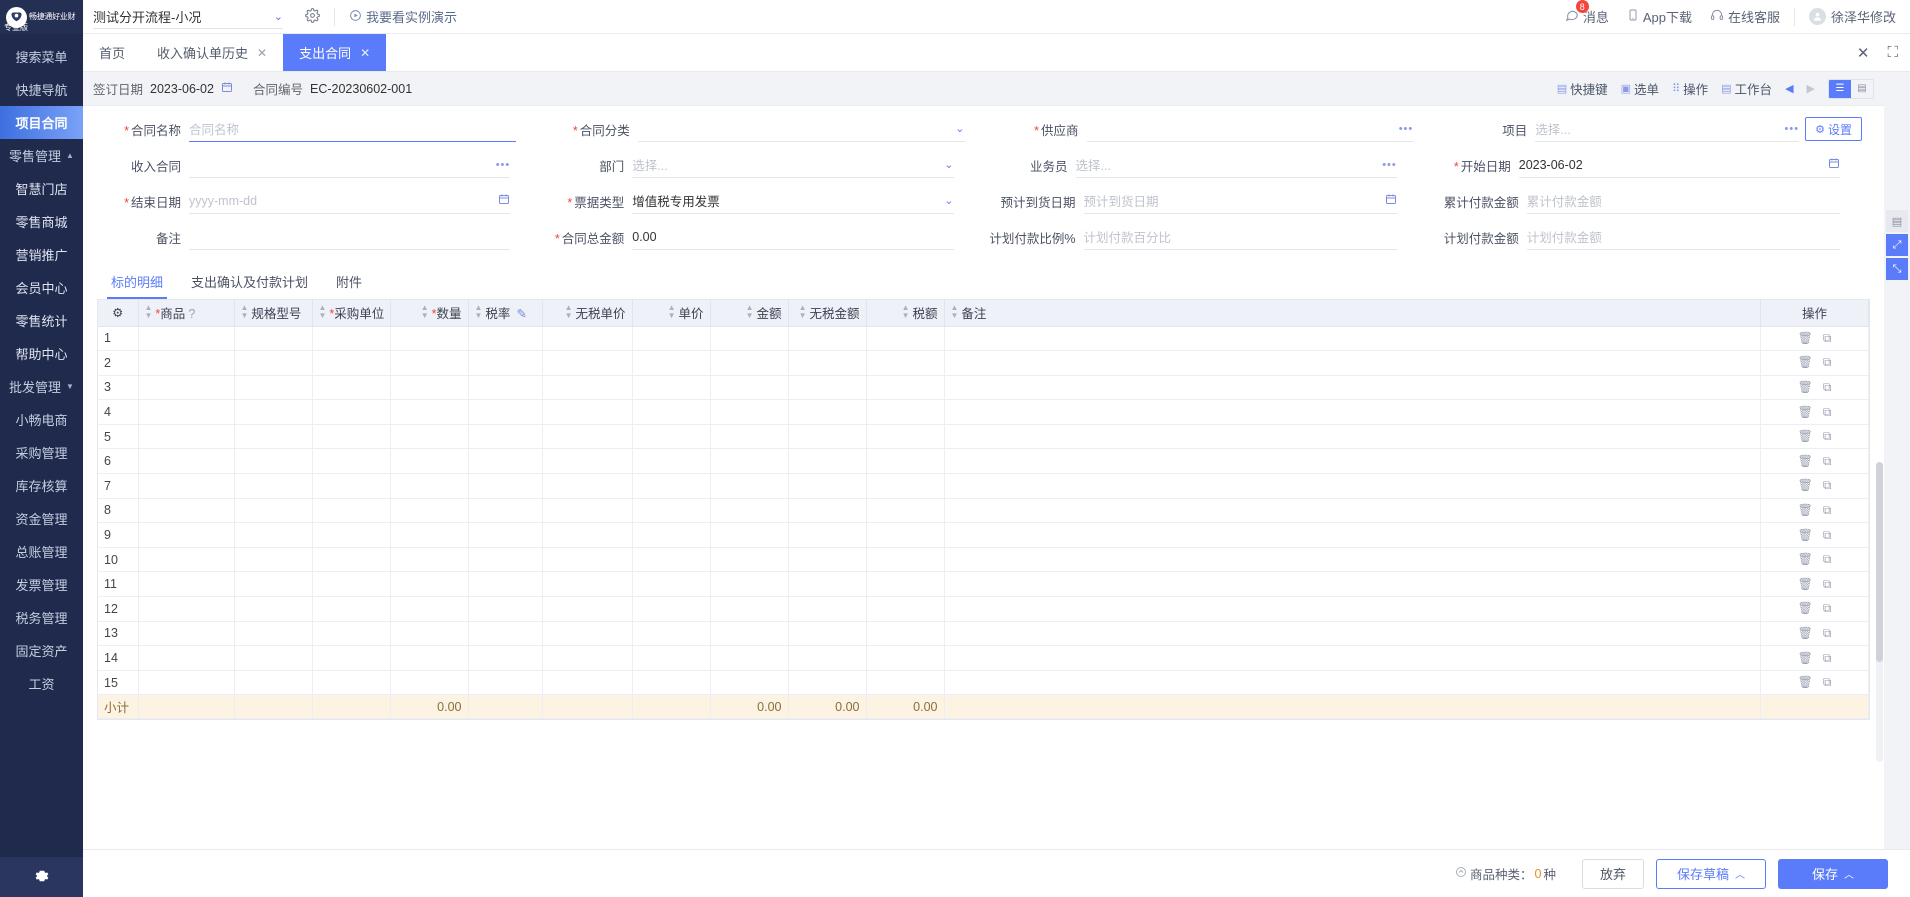 The height and width of the screenshot is (897, 1910). What do you see at coordinates (1745, 16) in the screenshot?
I see `top-item-online-service: 在线客服` at bounding box center [1745, 16].